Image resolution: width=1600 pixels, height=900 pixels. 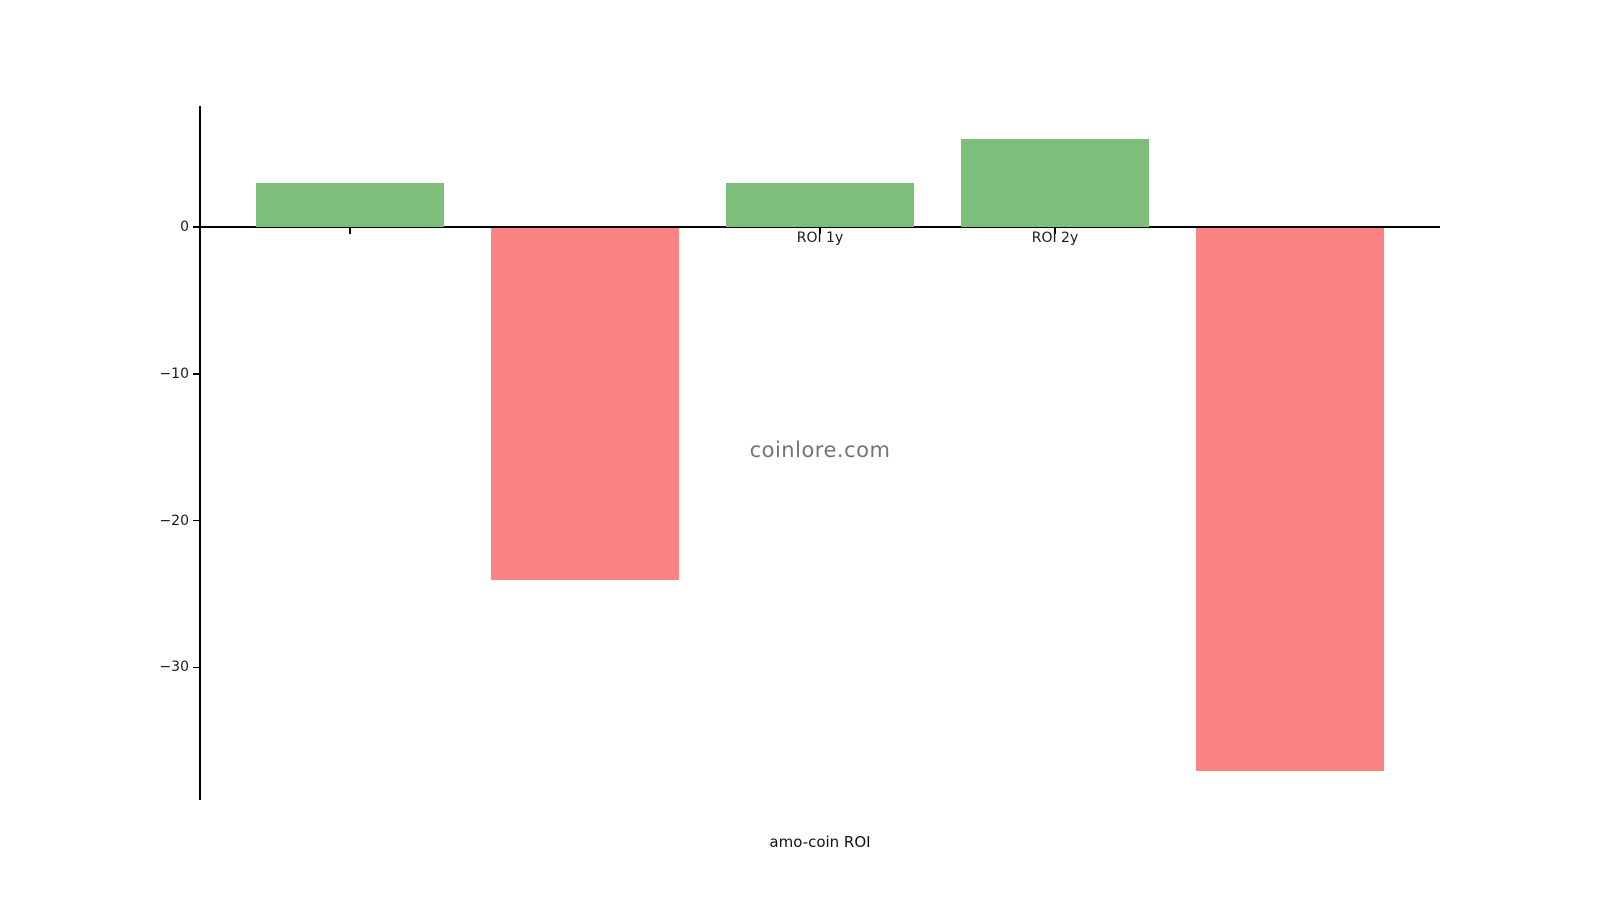 I want to click on bar-3-positive, so click(x=820, y=204).